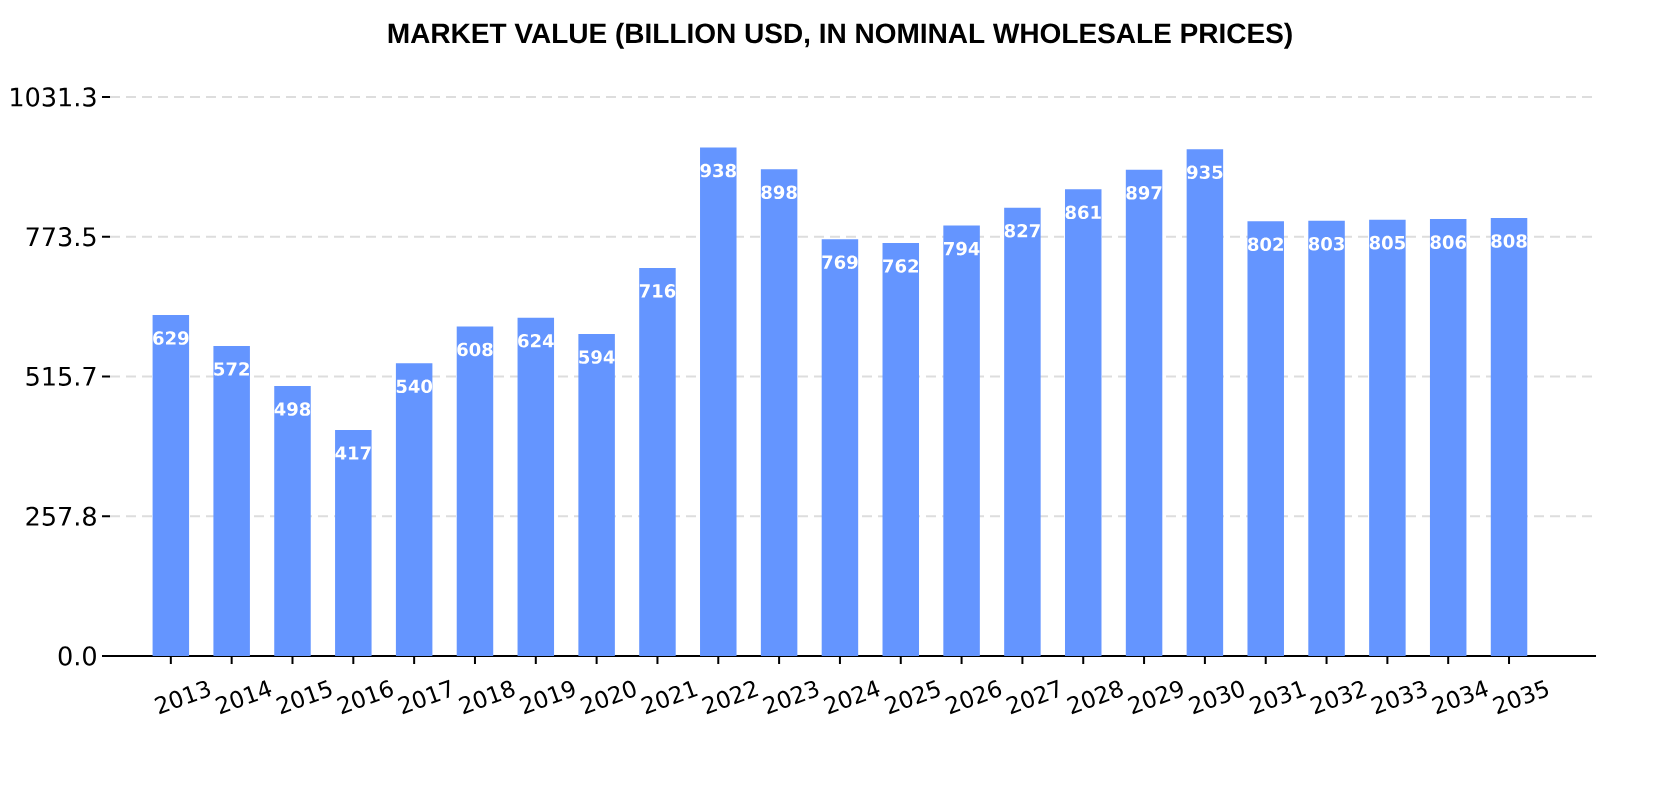  I want to click on data-label: 803, so click(1326, 243).